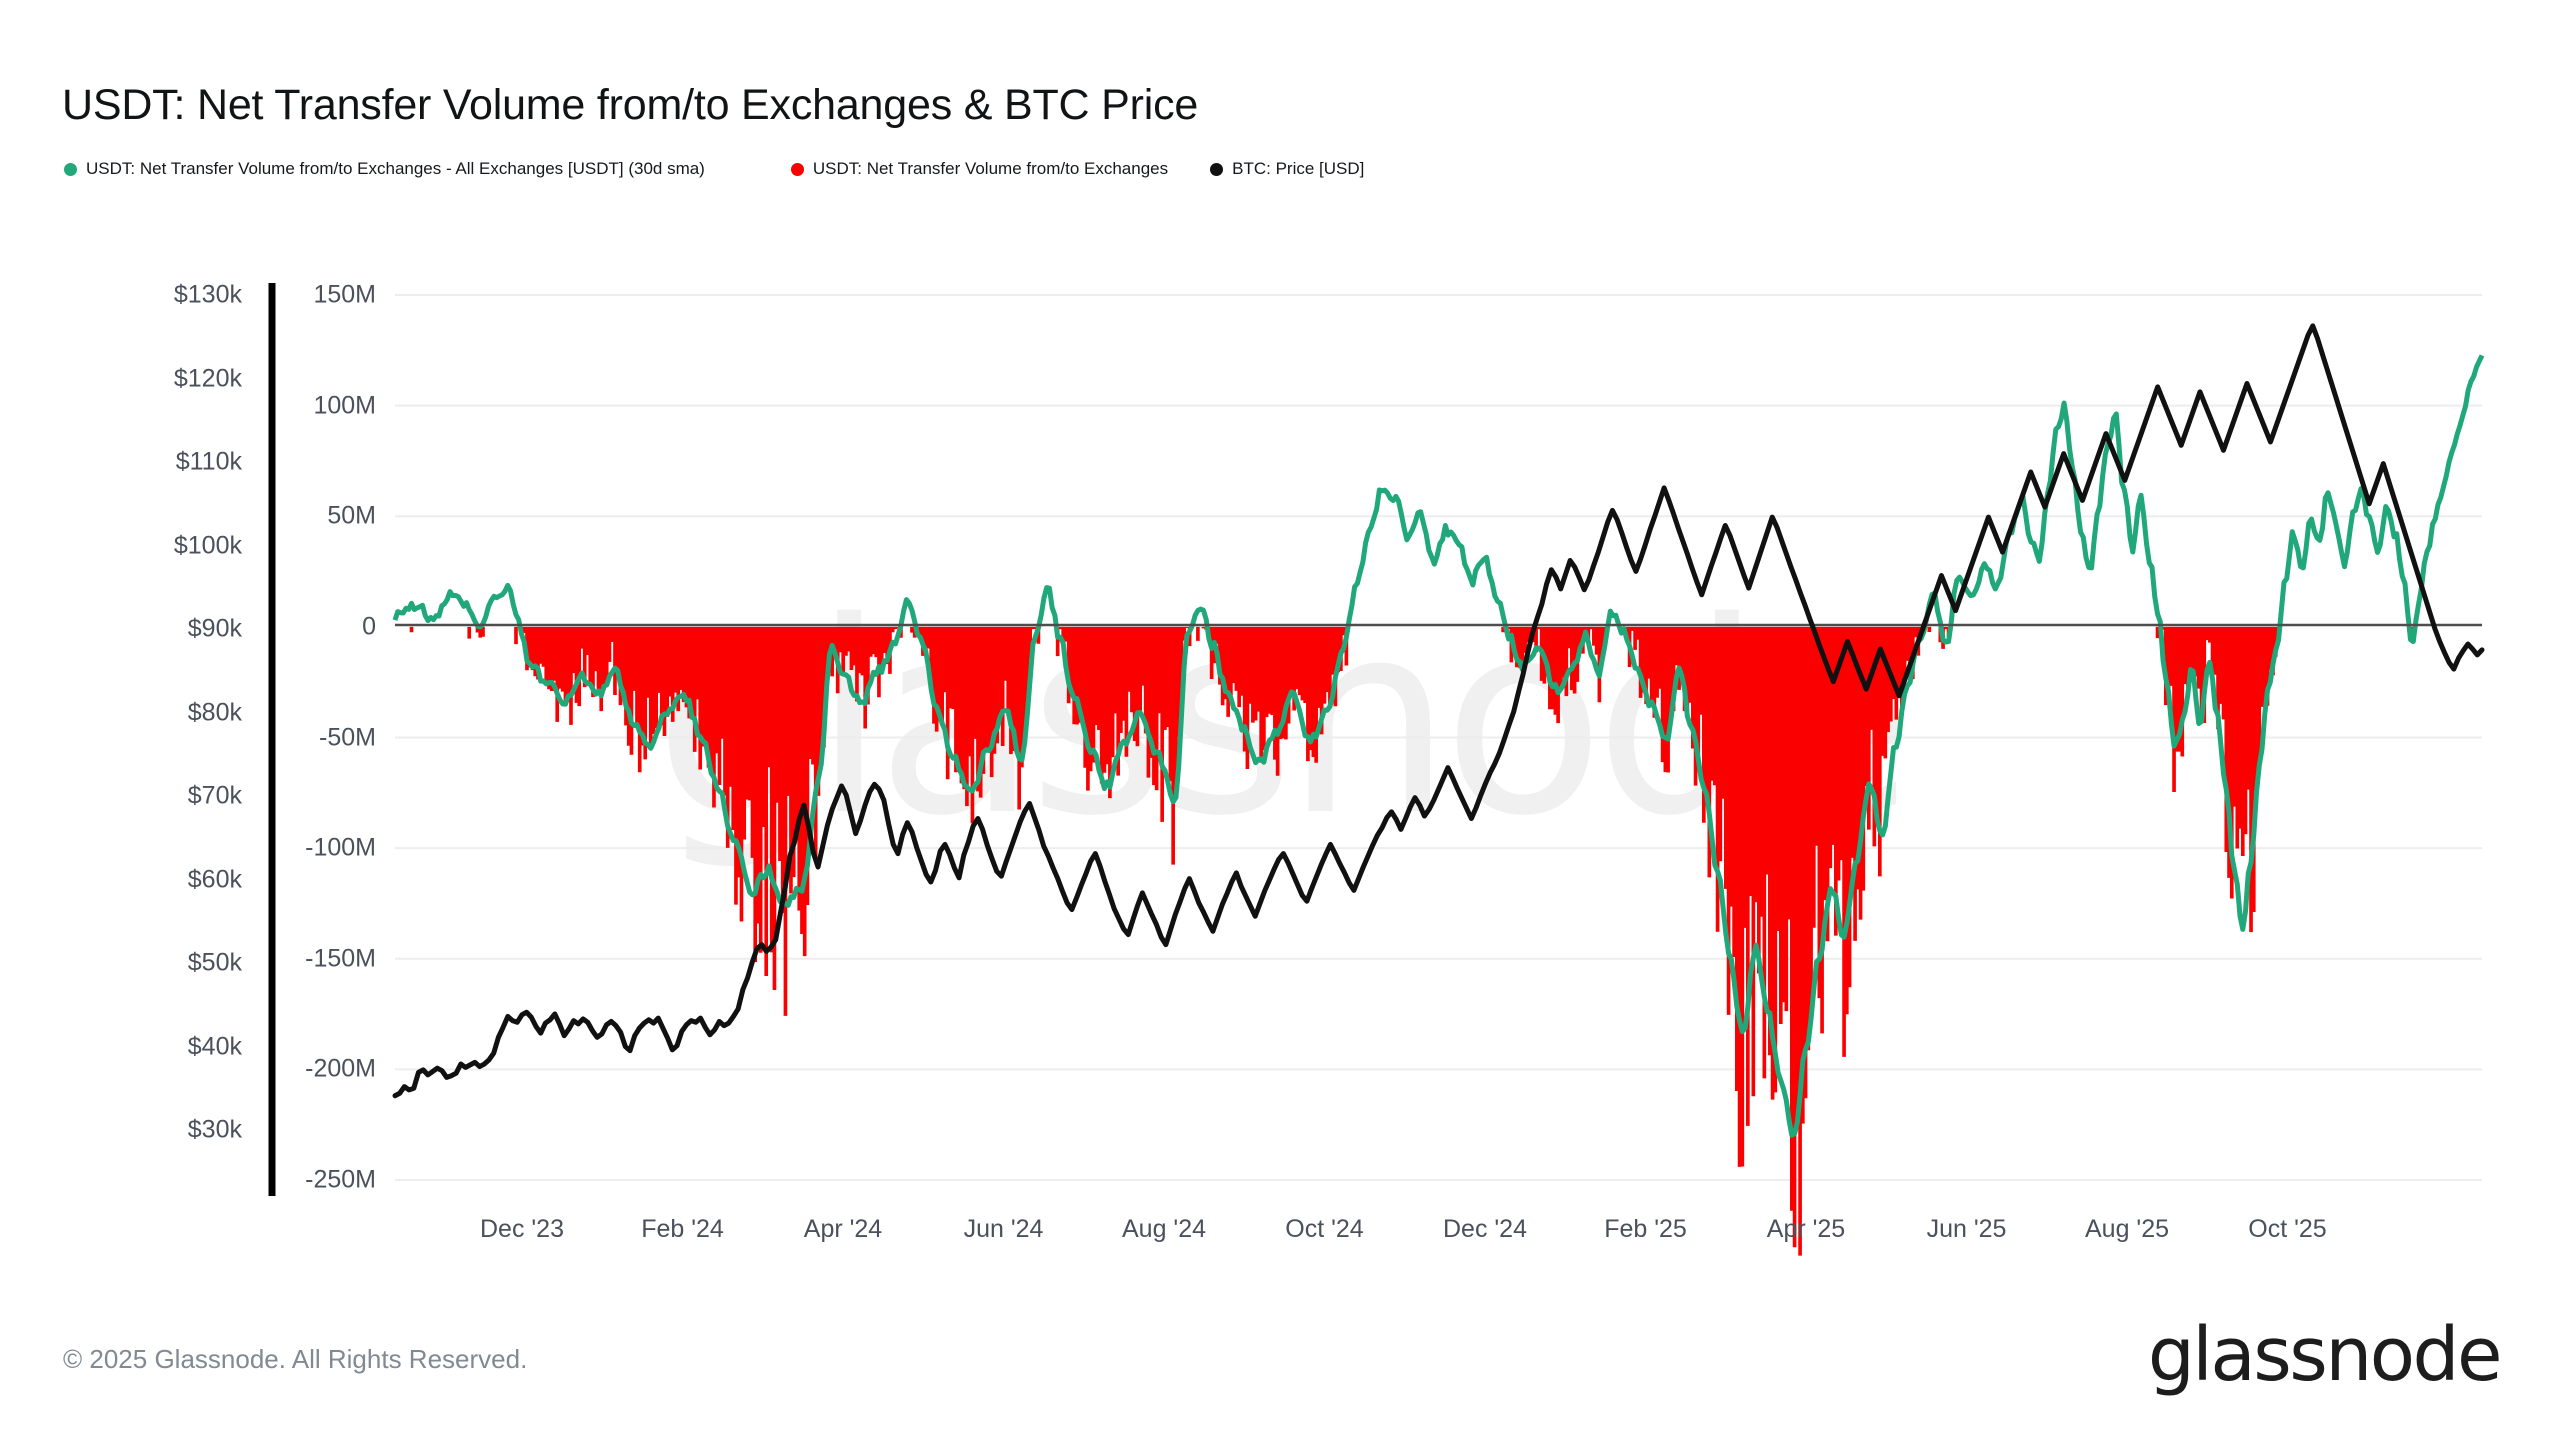  What do you see at coordinates (2287, 1229) in the screenshot?
I see `x-axis-tick-label: Oct '25` at bounding box center [2287, 1229].